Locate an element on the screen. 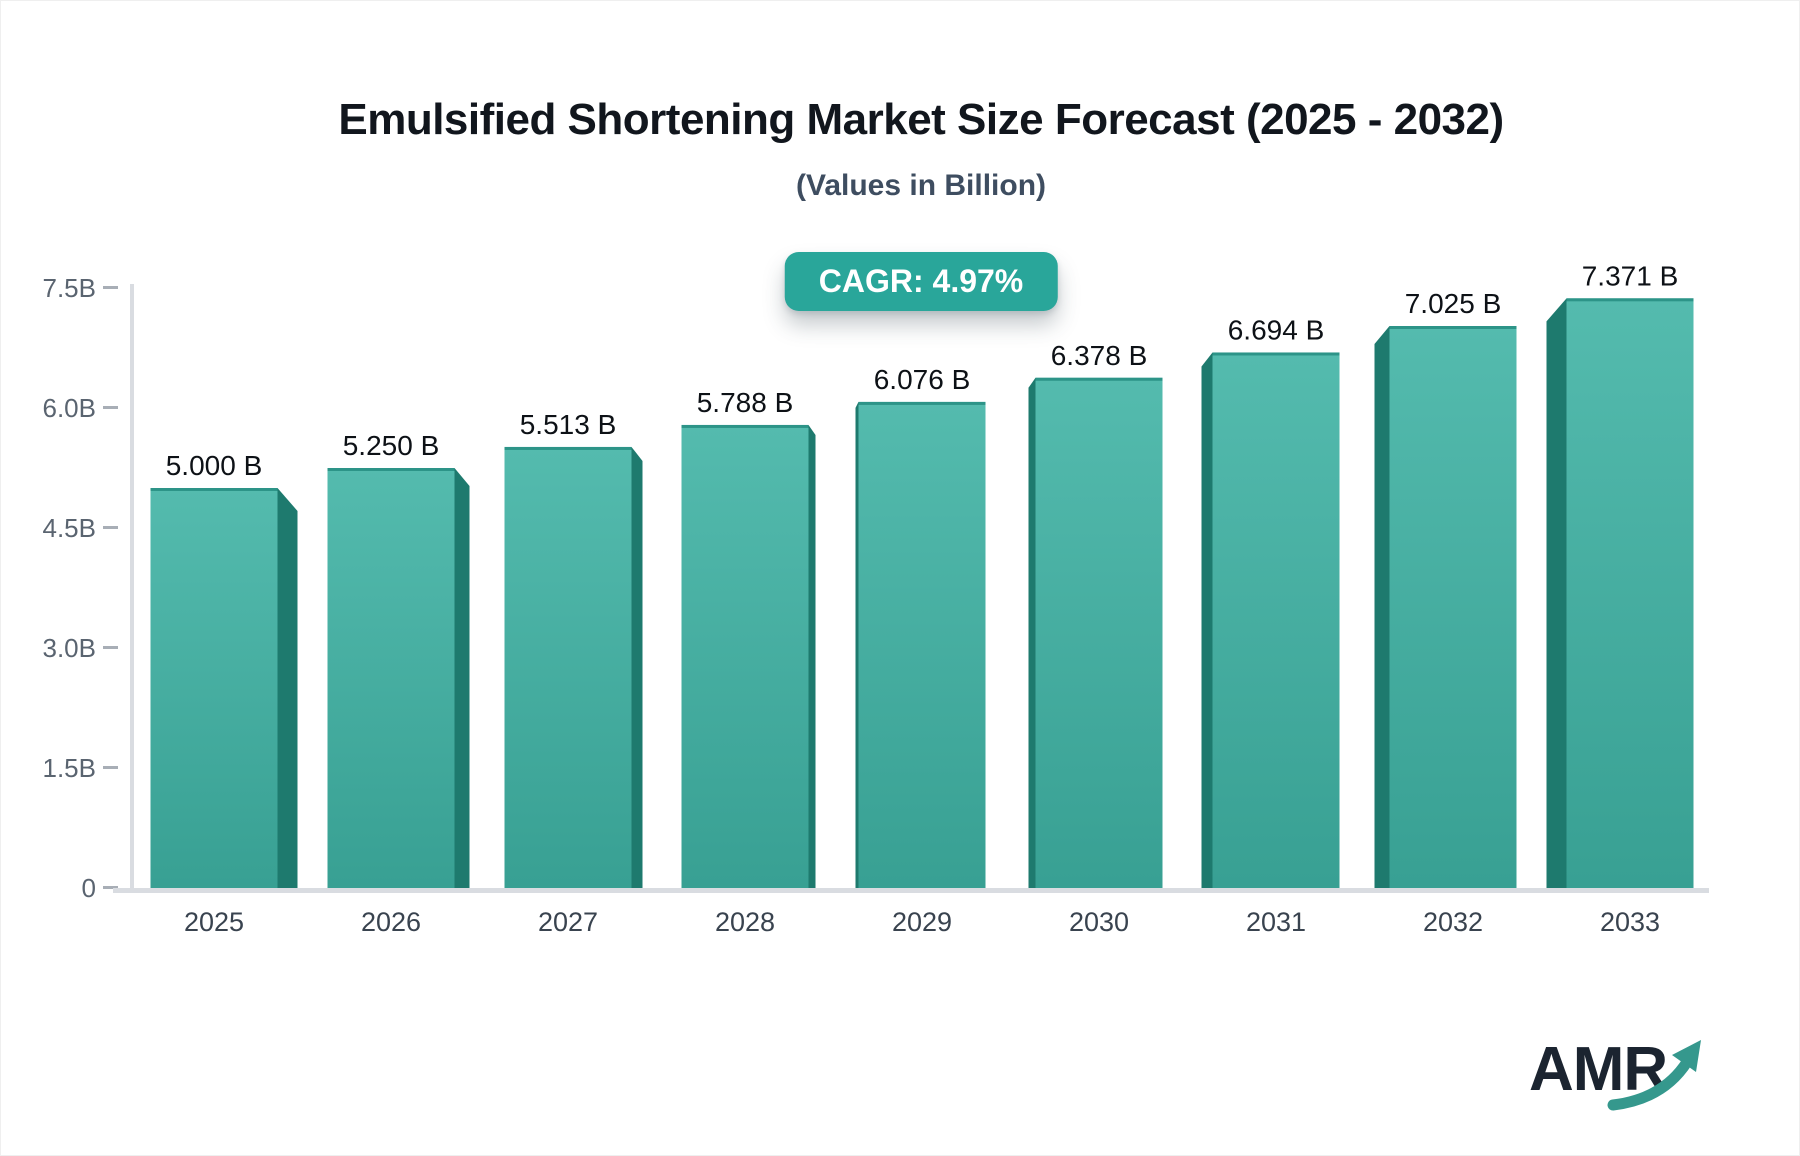  cagr-badge-label: CAGR: 4.97% is located at coordinates (921, 281).